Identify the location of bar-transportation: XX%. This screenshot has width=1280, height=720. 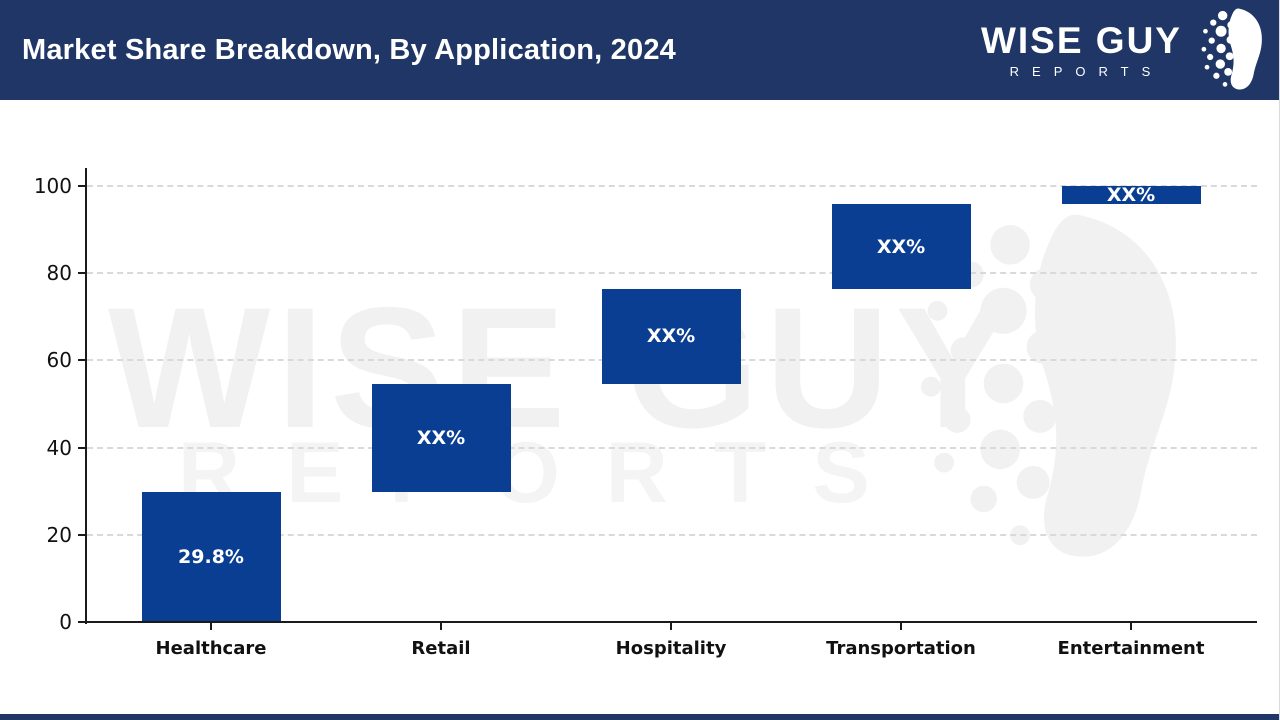
(901, 247).